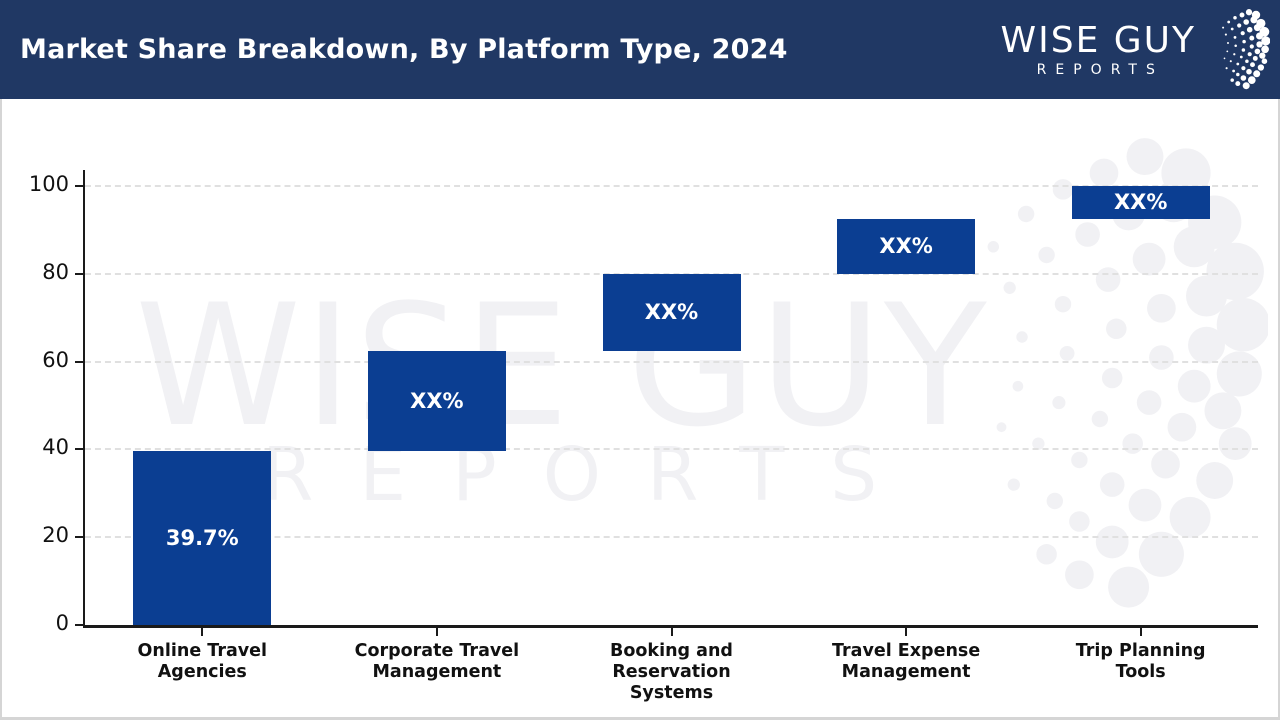 This screenshot has height=720, width=1280. What do you see at coordinates (671, 672) in the screenshot?
I see `x-category-label: Booking and Reservation Systems` at bounding box center [671, 672].